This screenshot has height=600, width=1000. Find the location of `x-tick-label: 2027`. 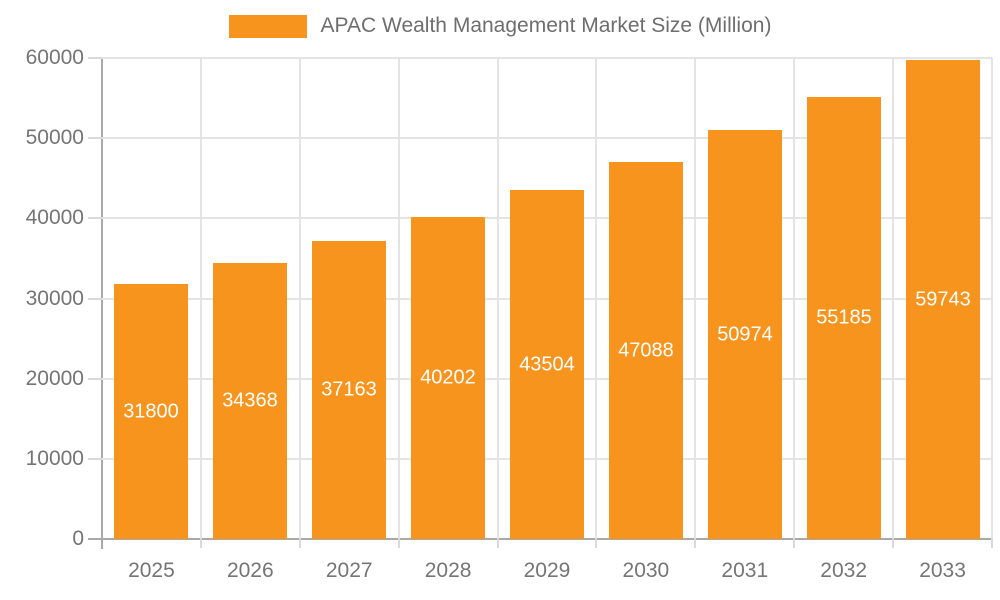

x-tick-label: 2027 is located at coordinates (349, 570).